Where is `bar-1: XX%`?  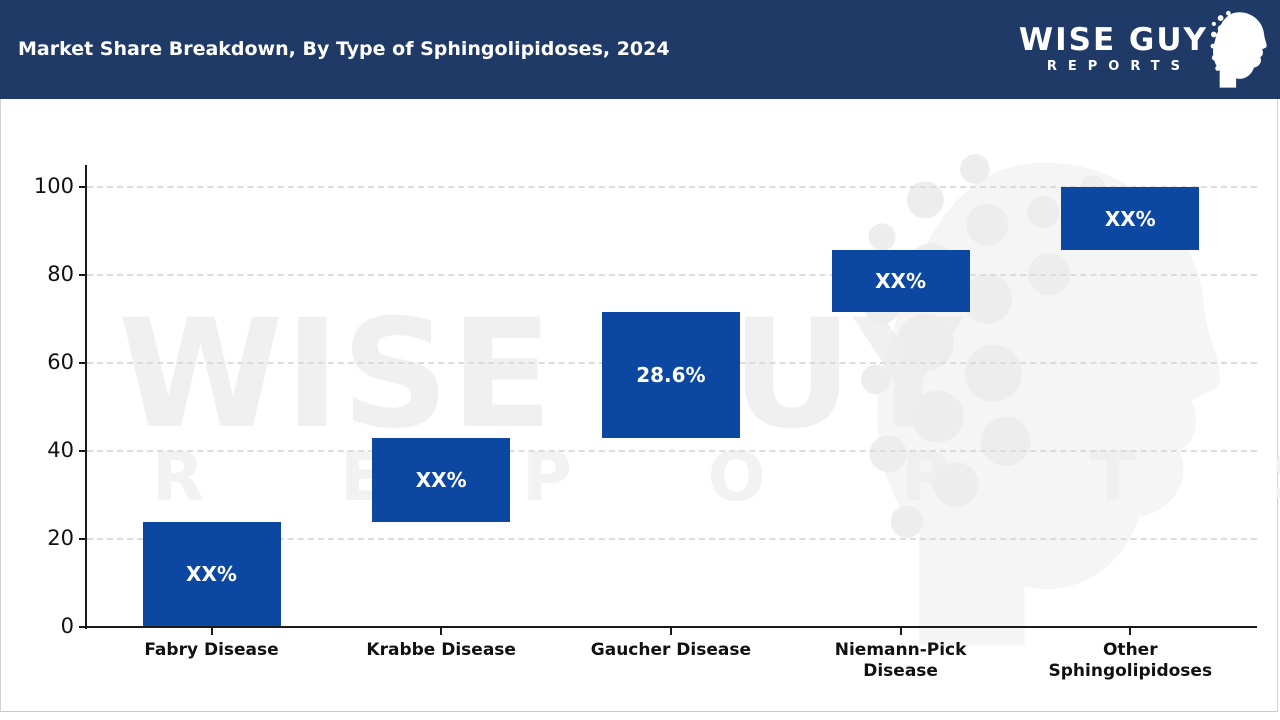
bar-1: XX% is located at coordinates (211, 574).